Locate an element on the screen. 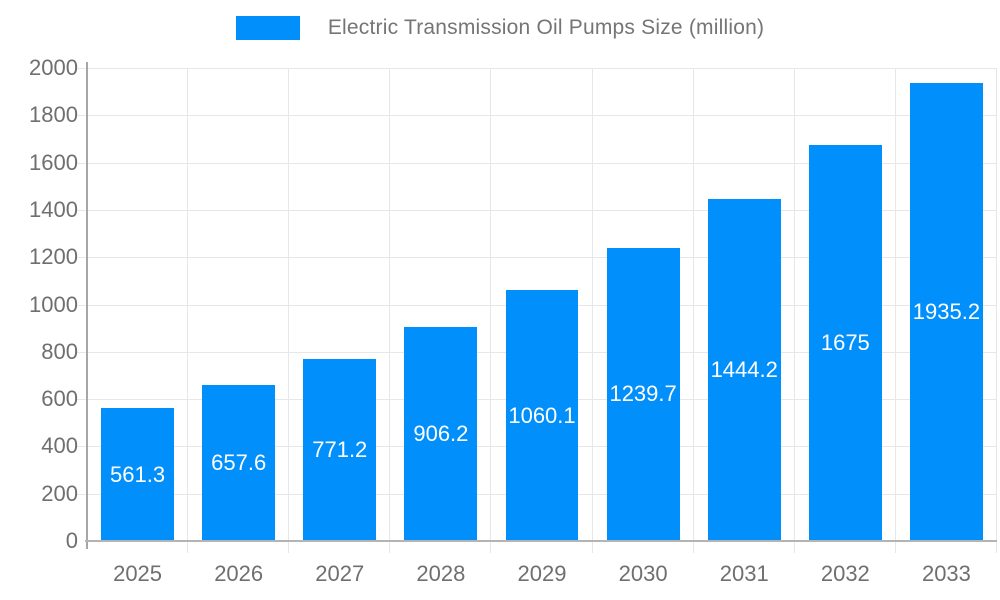 The height and width of the screenshot is (600, 1000). bar-value-label: 771.2 is located at coordinates (340, 449).